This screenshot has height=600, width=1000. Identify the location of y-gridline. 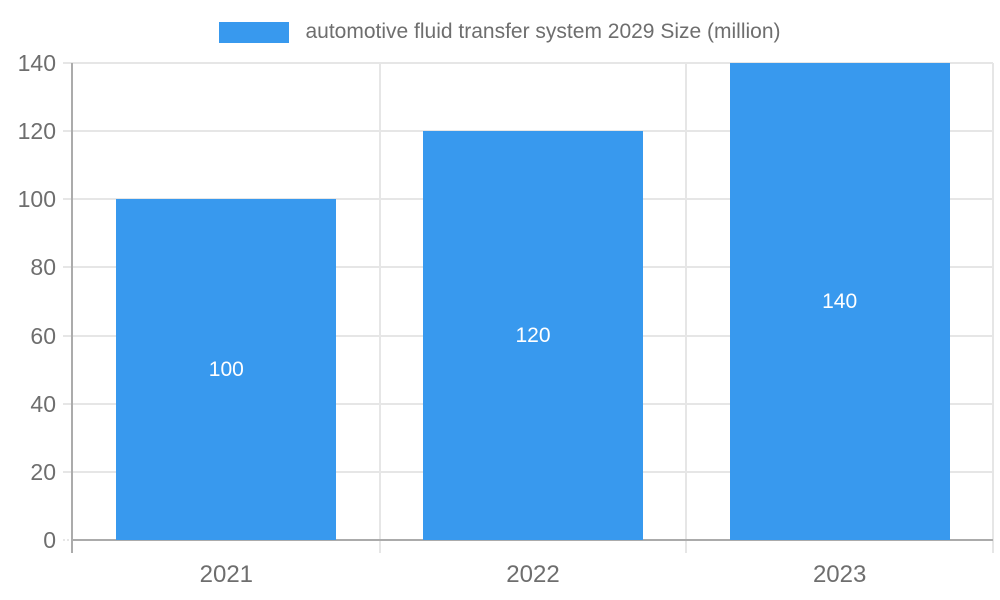
(528, 63).